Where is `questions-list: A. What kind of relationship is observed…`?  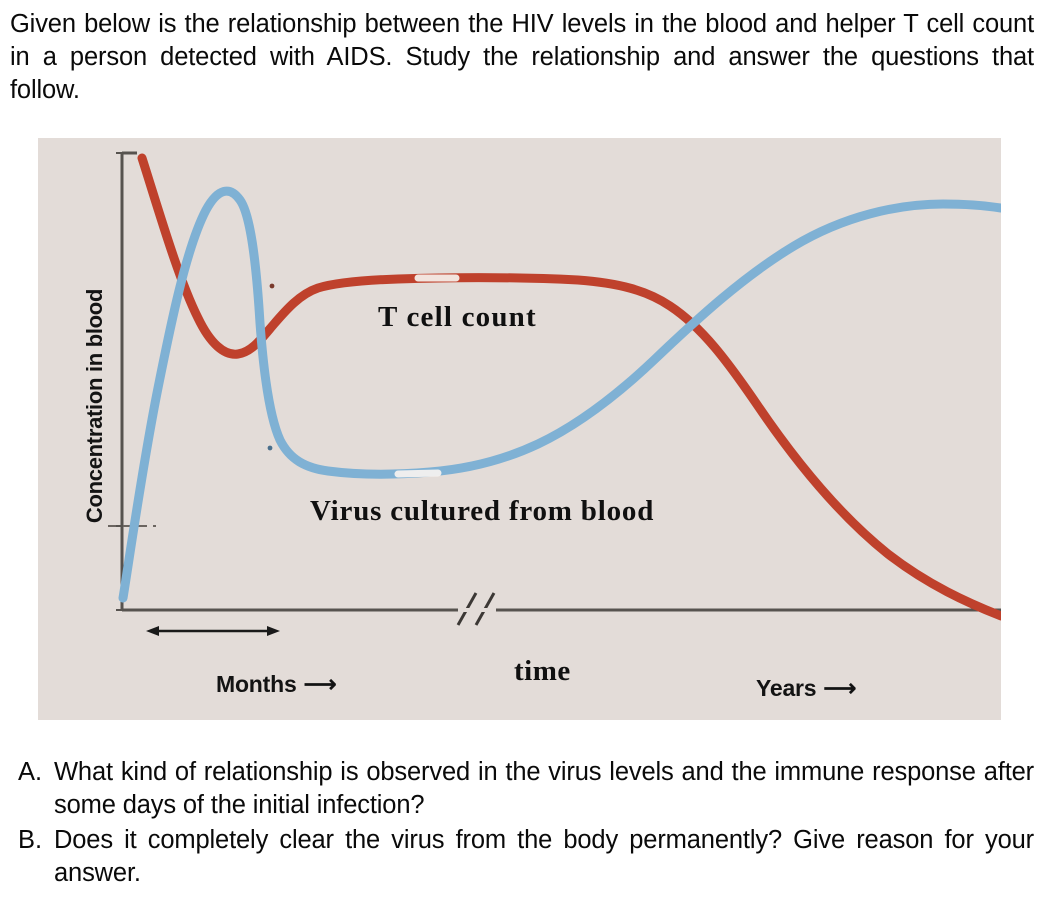 questions-list: A. What kind of relationship is observed… is located at coordinates (526, 824).